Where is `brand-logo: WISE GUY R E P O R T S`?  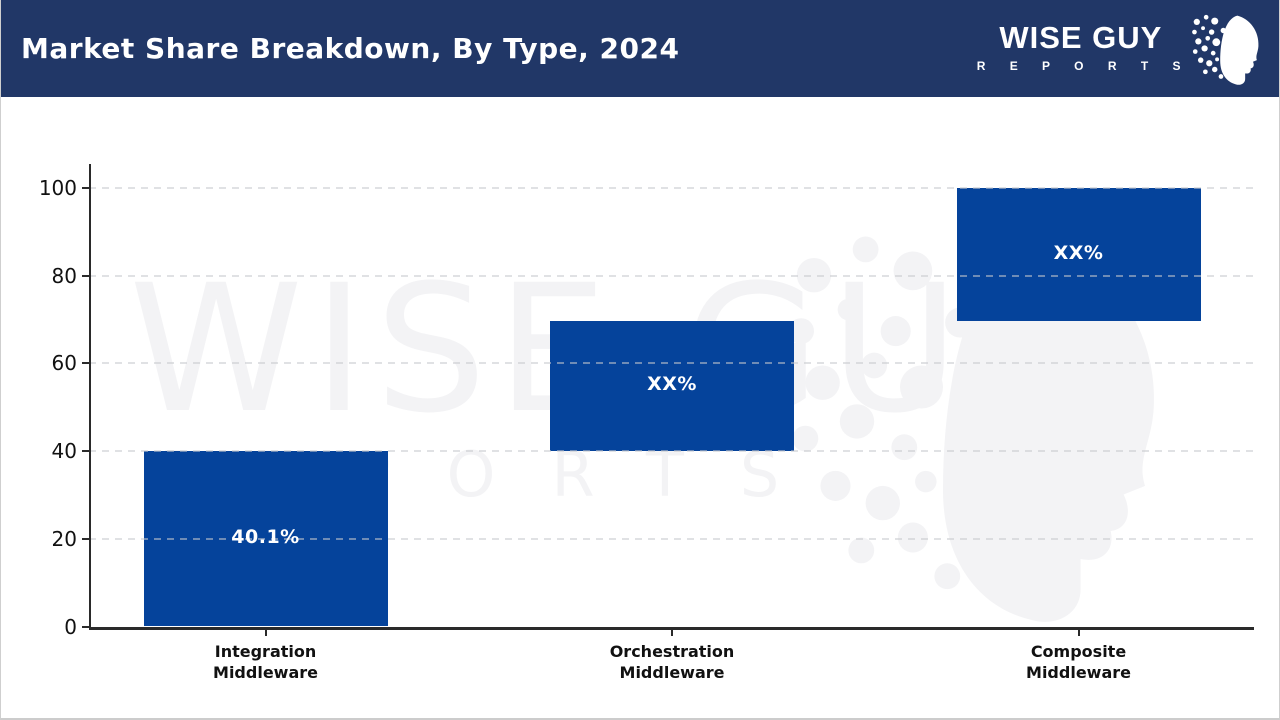 brand-logo: WISE GUY R E P O R T S is located at coordinates (1123, 49).